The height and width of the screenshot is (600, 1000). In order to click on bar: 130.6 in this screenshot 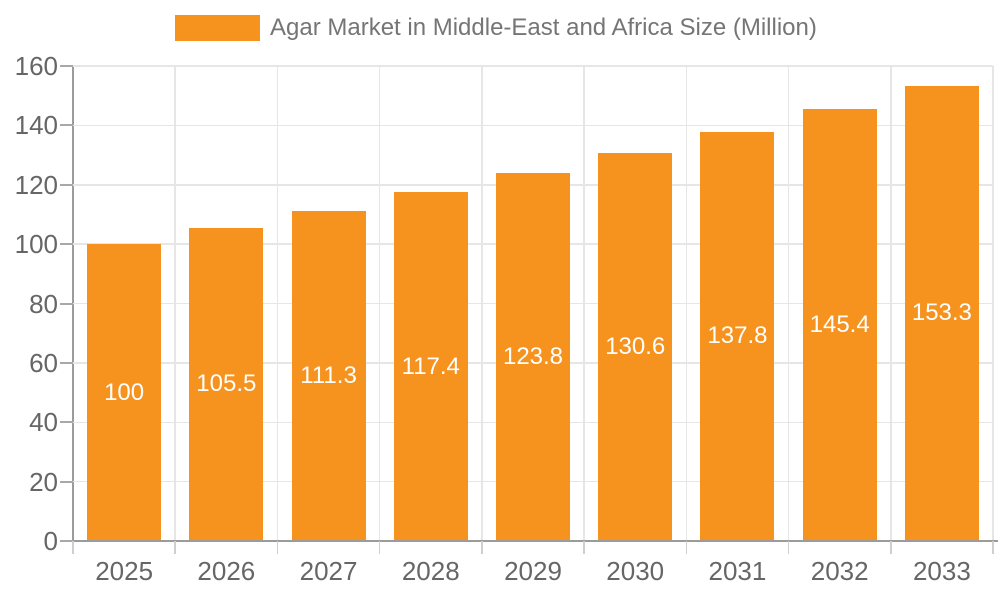, I will do `click(635, 347)`.